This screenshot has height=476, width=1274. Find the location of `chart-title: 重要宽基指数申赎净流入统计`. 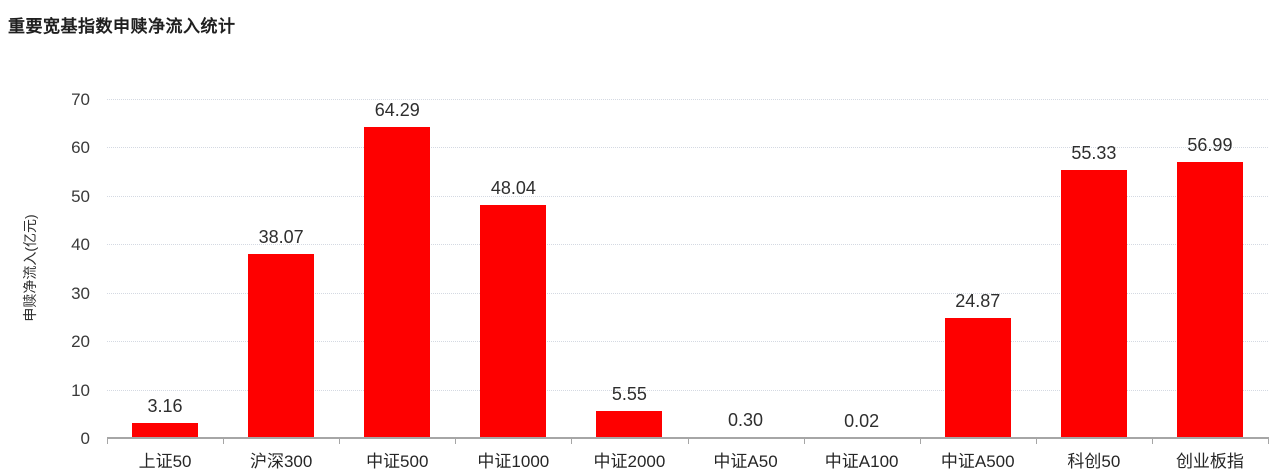

chart-title: 重要宽基指数申赎净流入统计 is located at coordinates (122, 26).